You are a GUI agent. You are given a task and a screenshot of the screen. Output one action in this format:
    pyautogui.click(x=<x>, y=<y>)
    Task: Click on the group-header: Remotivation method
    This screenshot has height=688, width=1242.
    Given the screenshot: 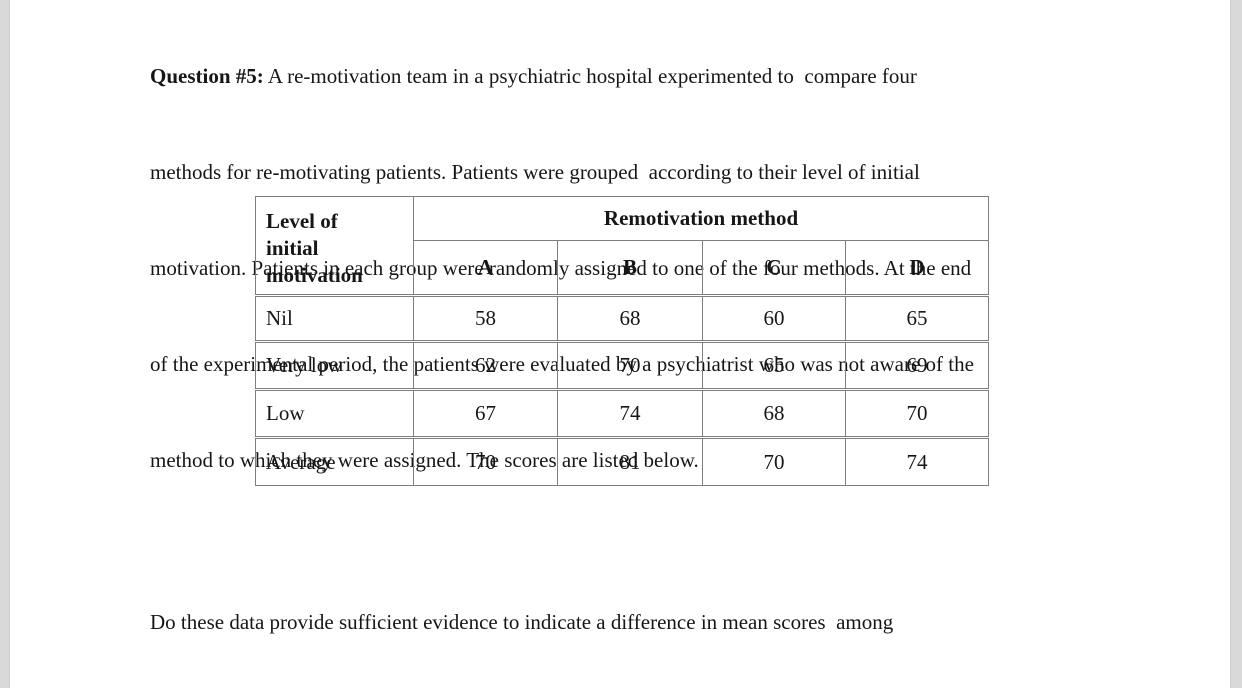 What is the action you would take?
    pyautogui.click(x=701, y=218)
    